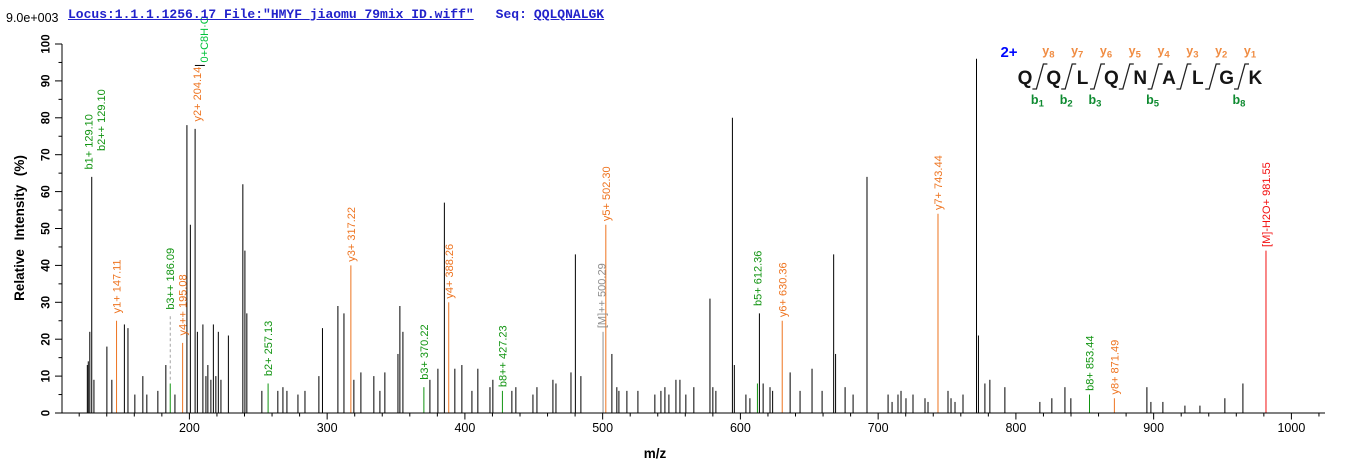 The width and height of the screenshot is (1362, 473). Describe the element at coordinates (47, 265) in the screenshot. I see `y-tick-label: 40` at that location.